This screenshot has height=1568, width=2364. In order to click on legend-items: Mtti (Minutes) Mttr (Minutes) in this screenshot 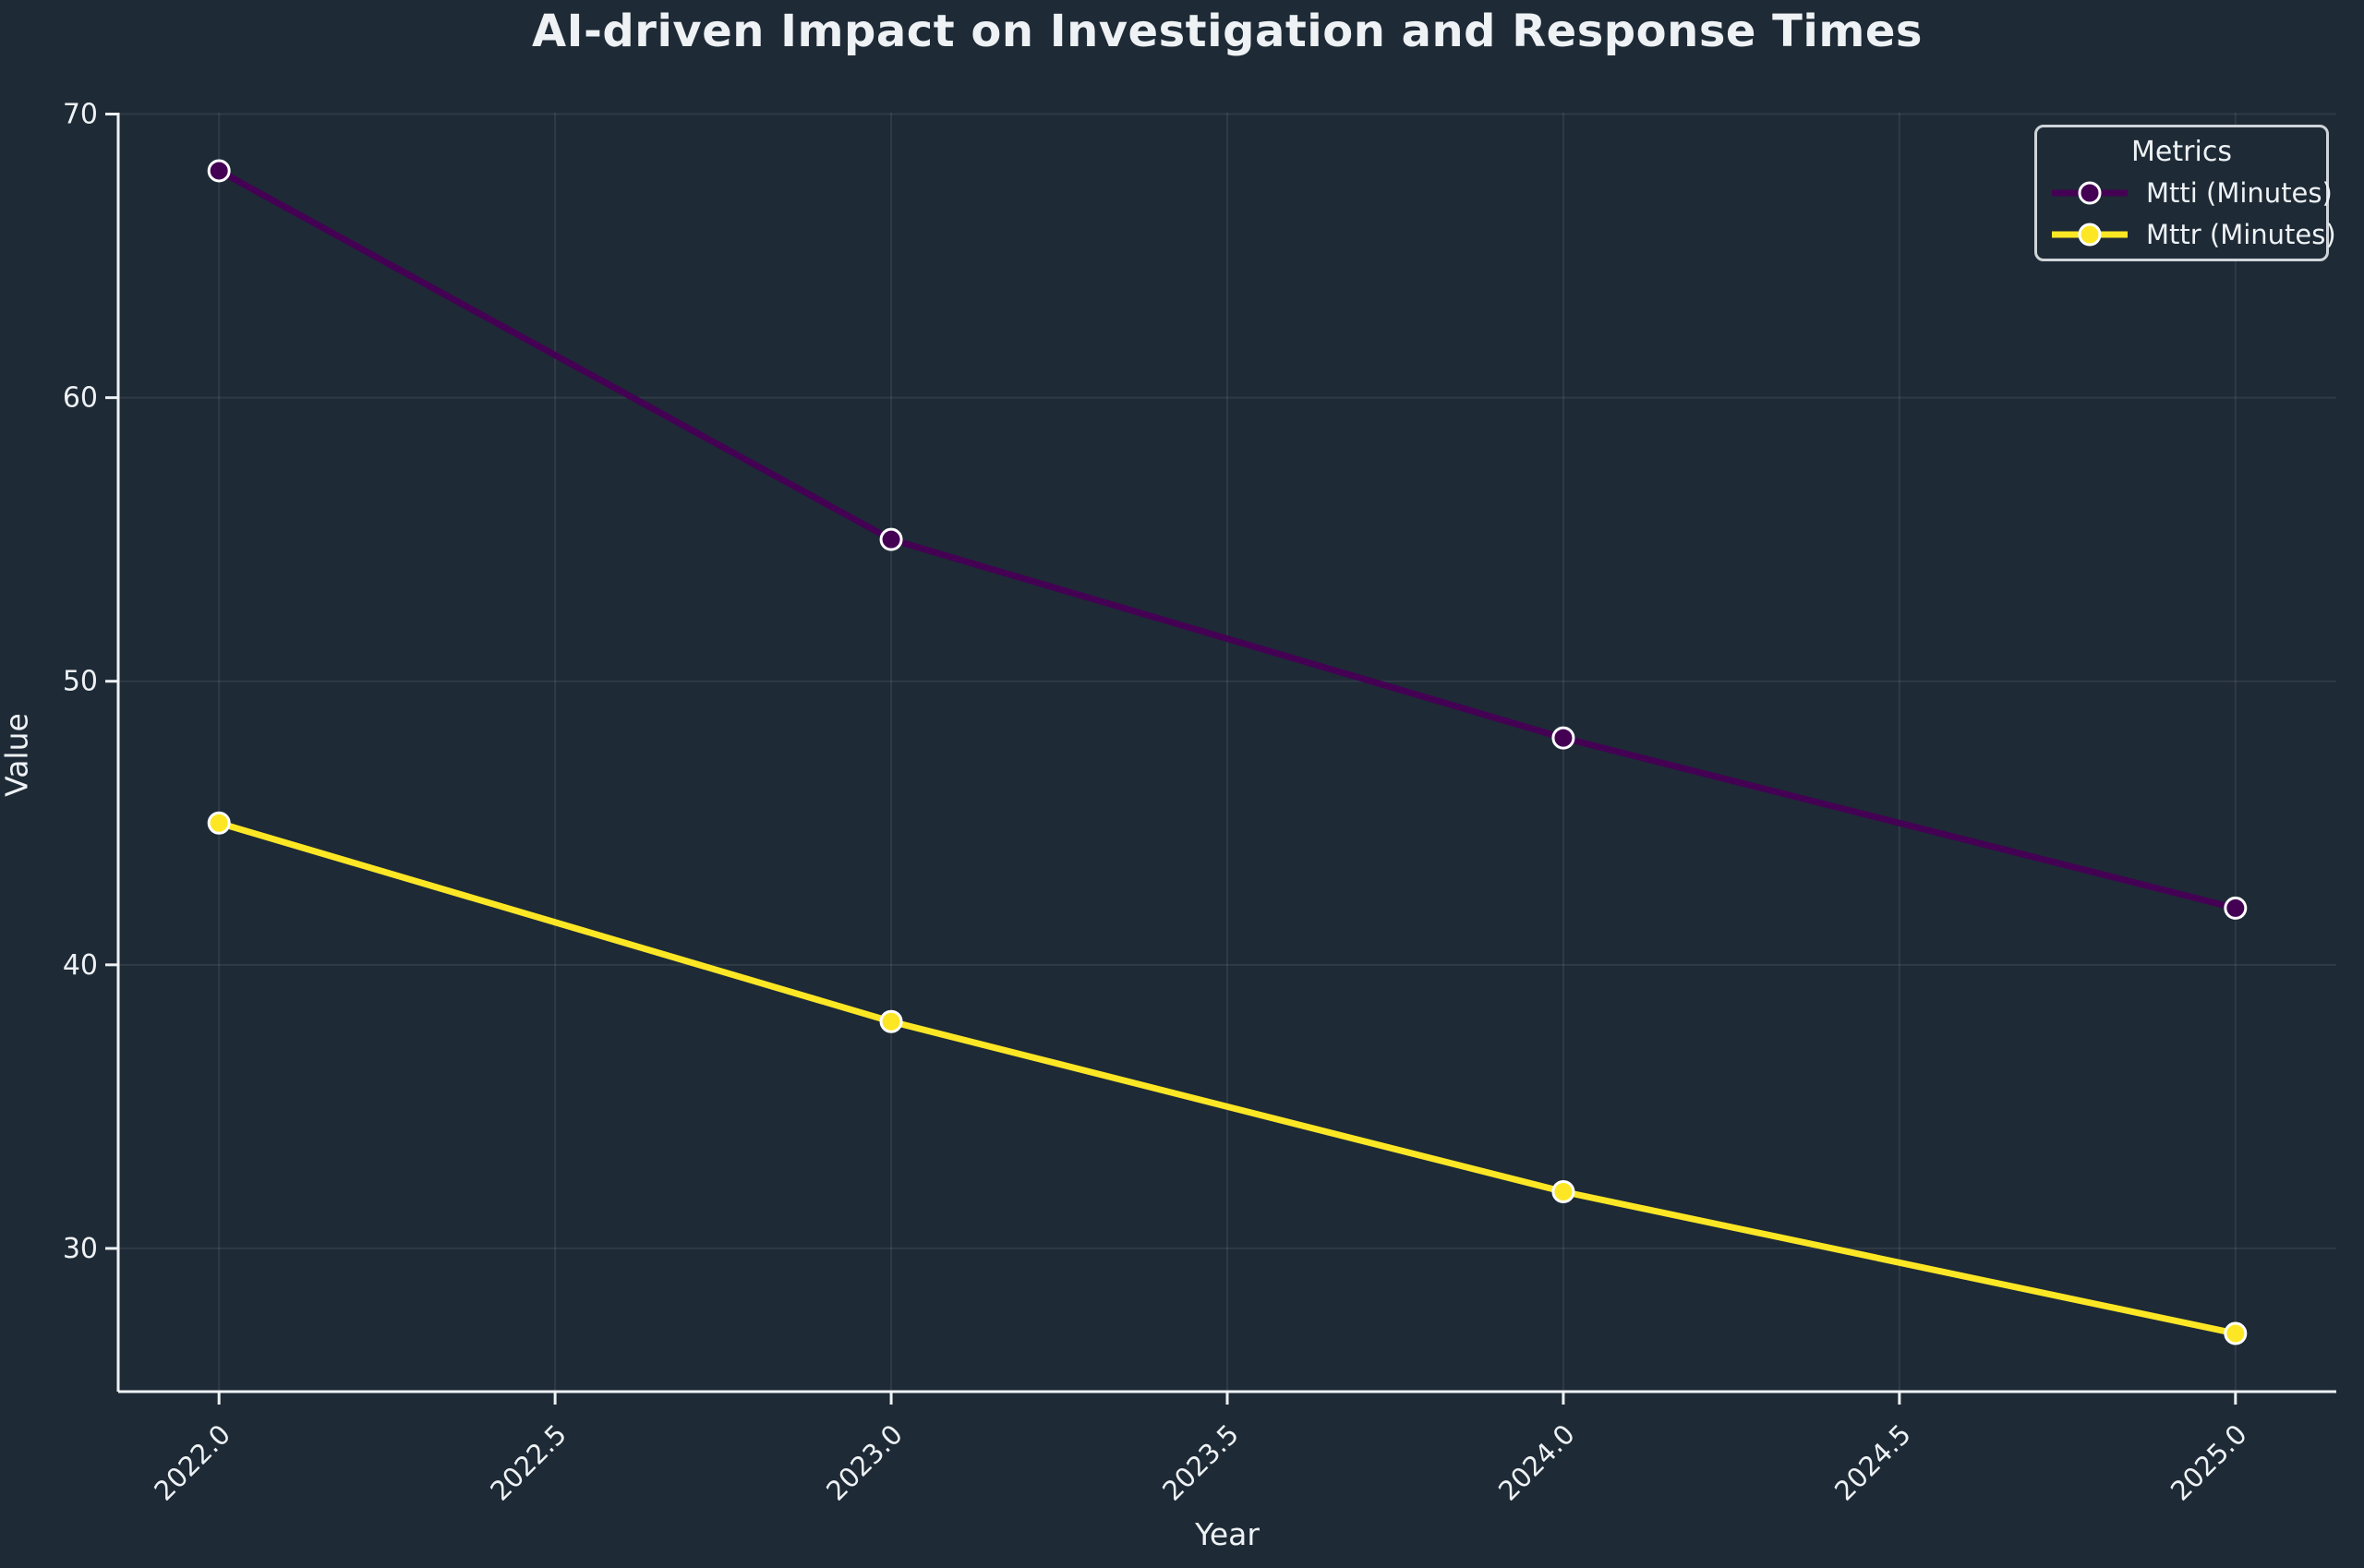, I will do `click(2192, 213)`.